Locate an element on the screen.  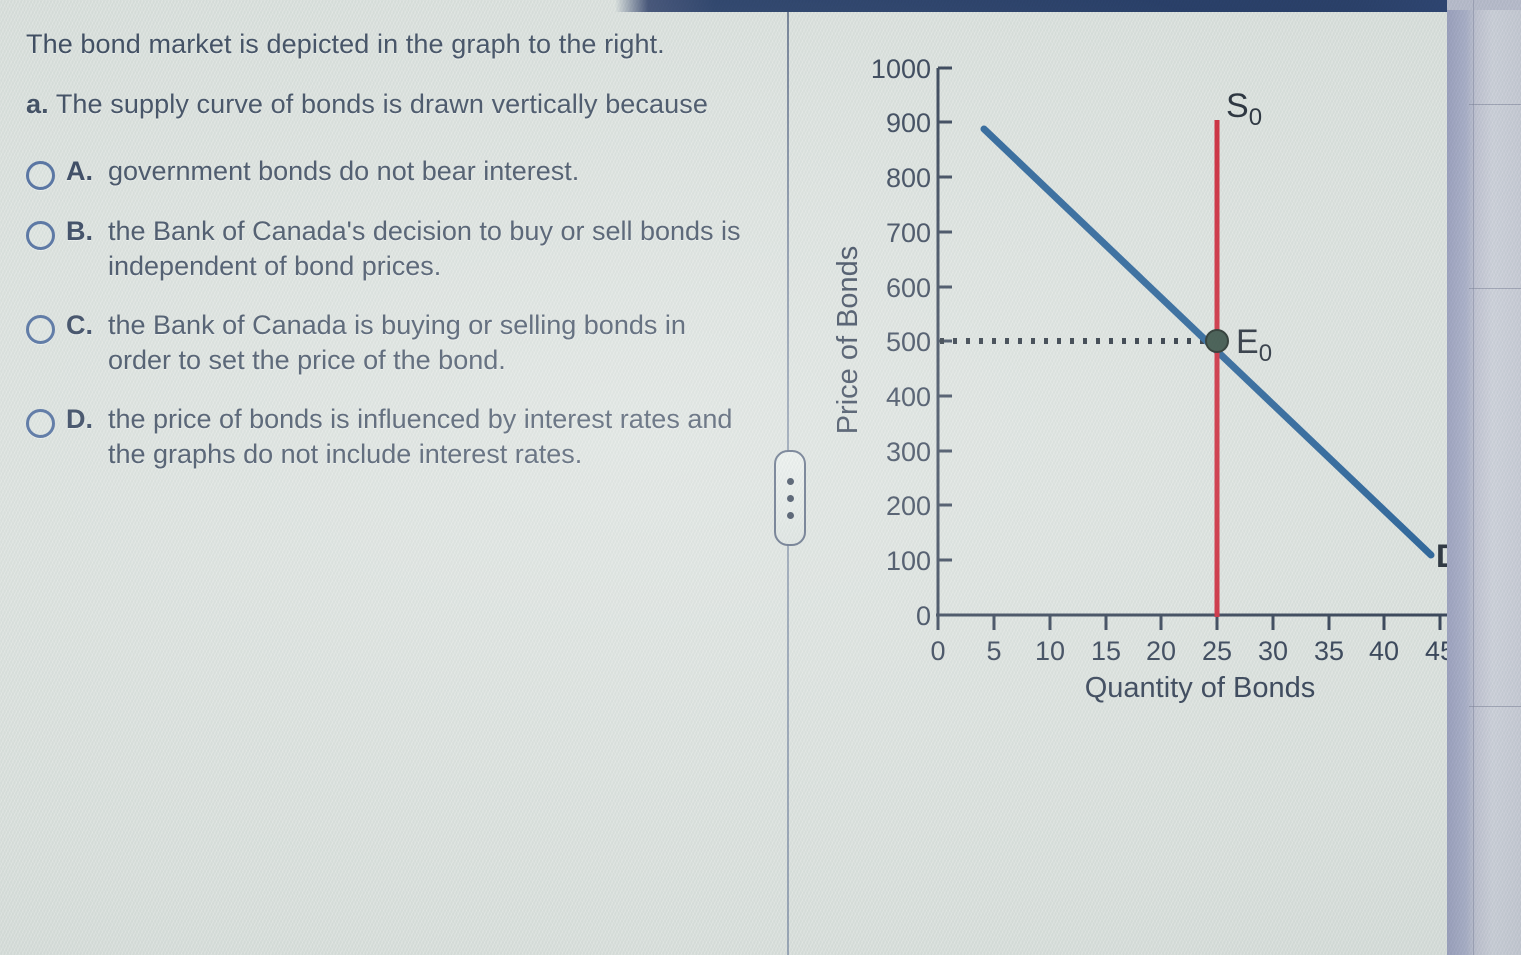
choice-a-text: government bonds do not bear interest. is located at coordinates (344, 171).